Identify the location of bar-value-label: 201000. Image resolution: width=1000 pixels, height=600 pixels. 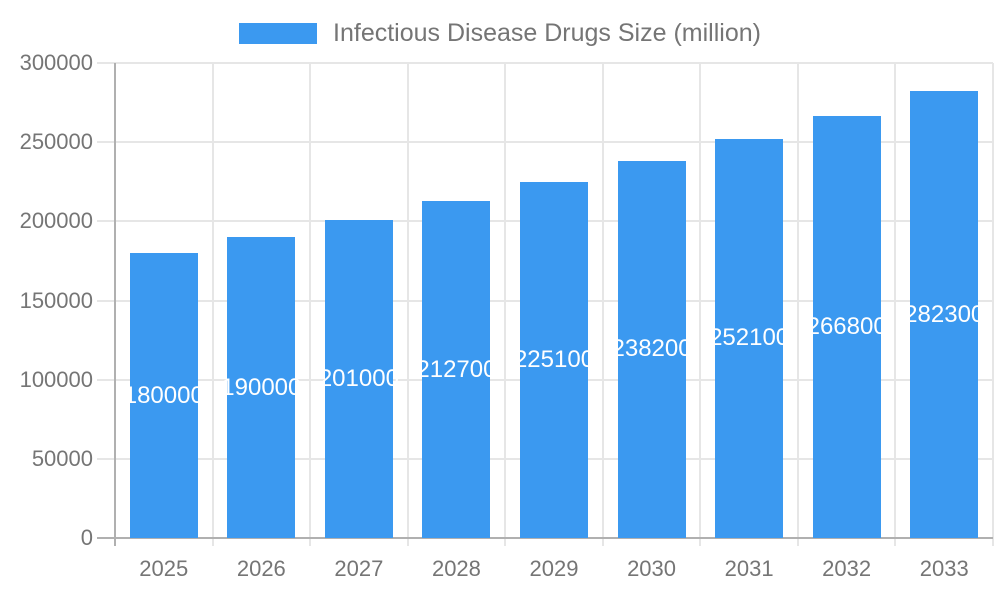
(358, 378).